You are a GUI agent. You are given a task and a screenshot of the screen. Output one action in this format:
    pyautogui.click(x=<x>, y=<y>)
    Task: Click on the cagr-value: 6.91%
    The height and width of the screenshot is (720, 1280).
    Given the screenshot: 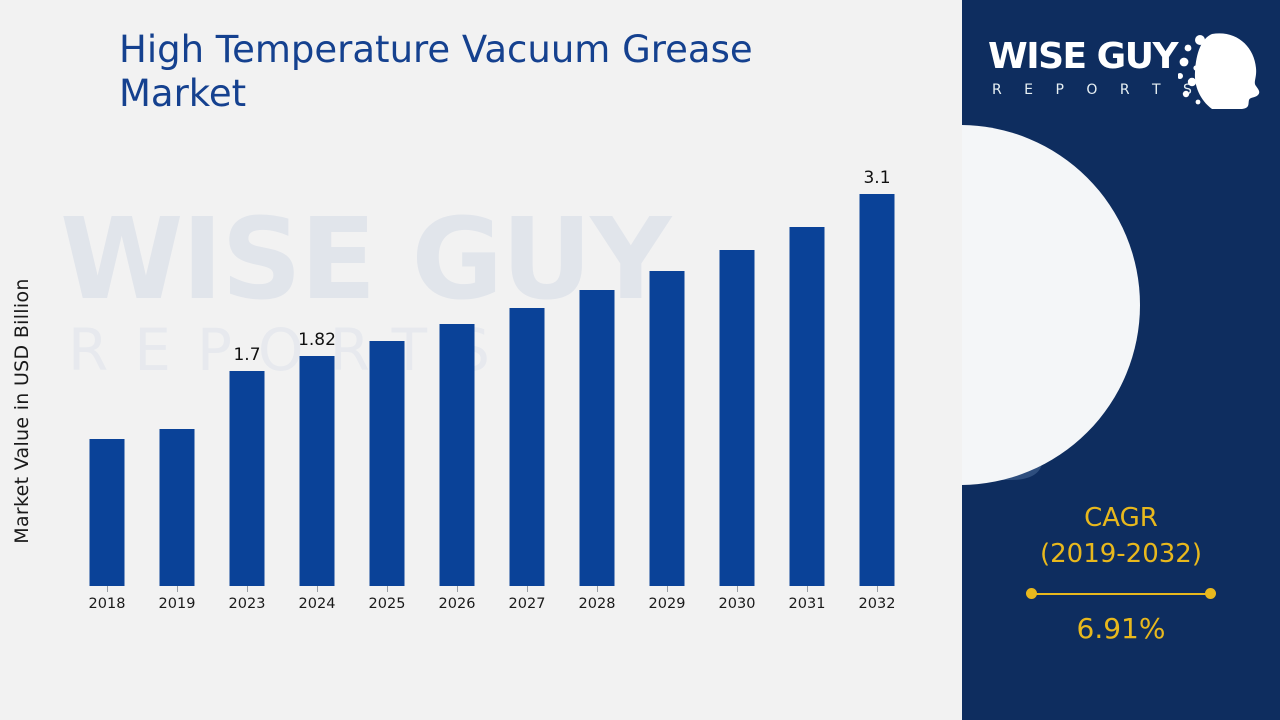 What is the action you would take?
    pyautogui.click(x=1121, y=628)
    